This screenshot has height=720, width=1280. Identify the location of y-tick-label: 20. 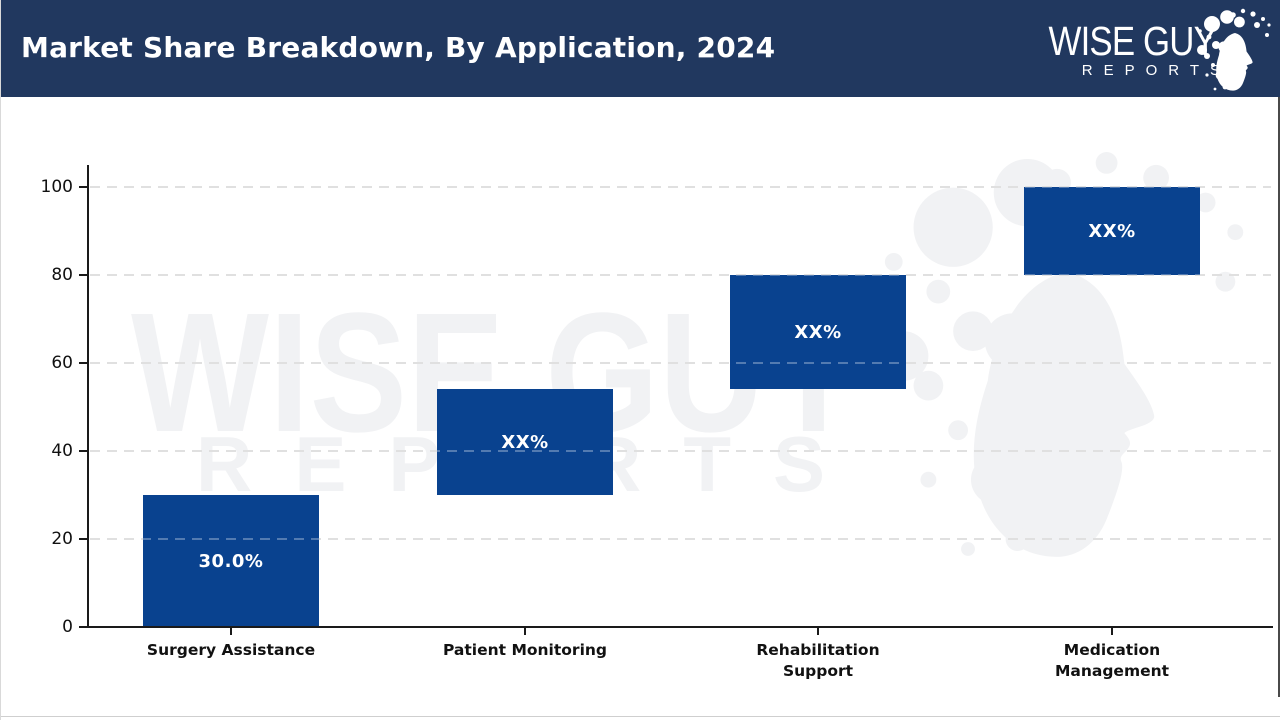
(62, 539).